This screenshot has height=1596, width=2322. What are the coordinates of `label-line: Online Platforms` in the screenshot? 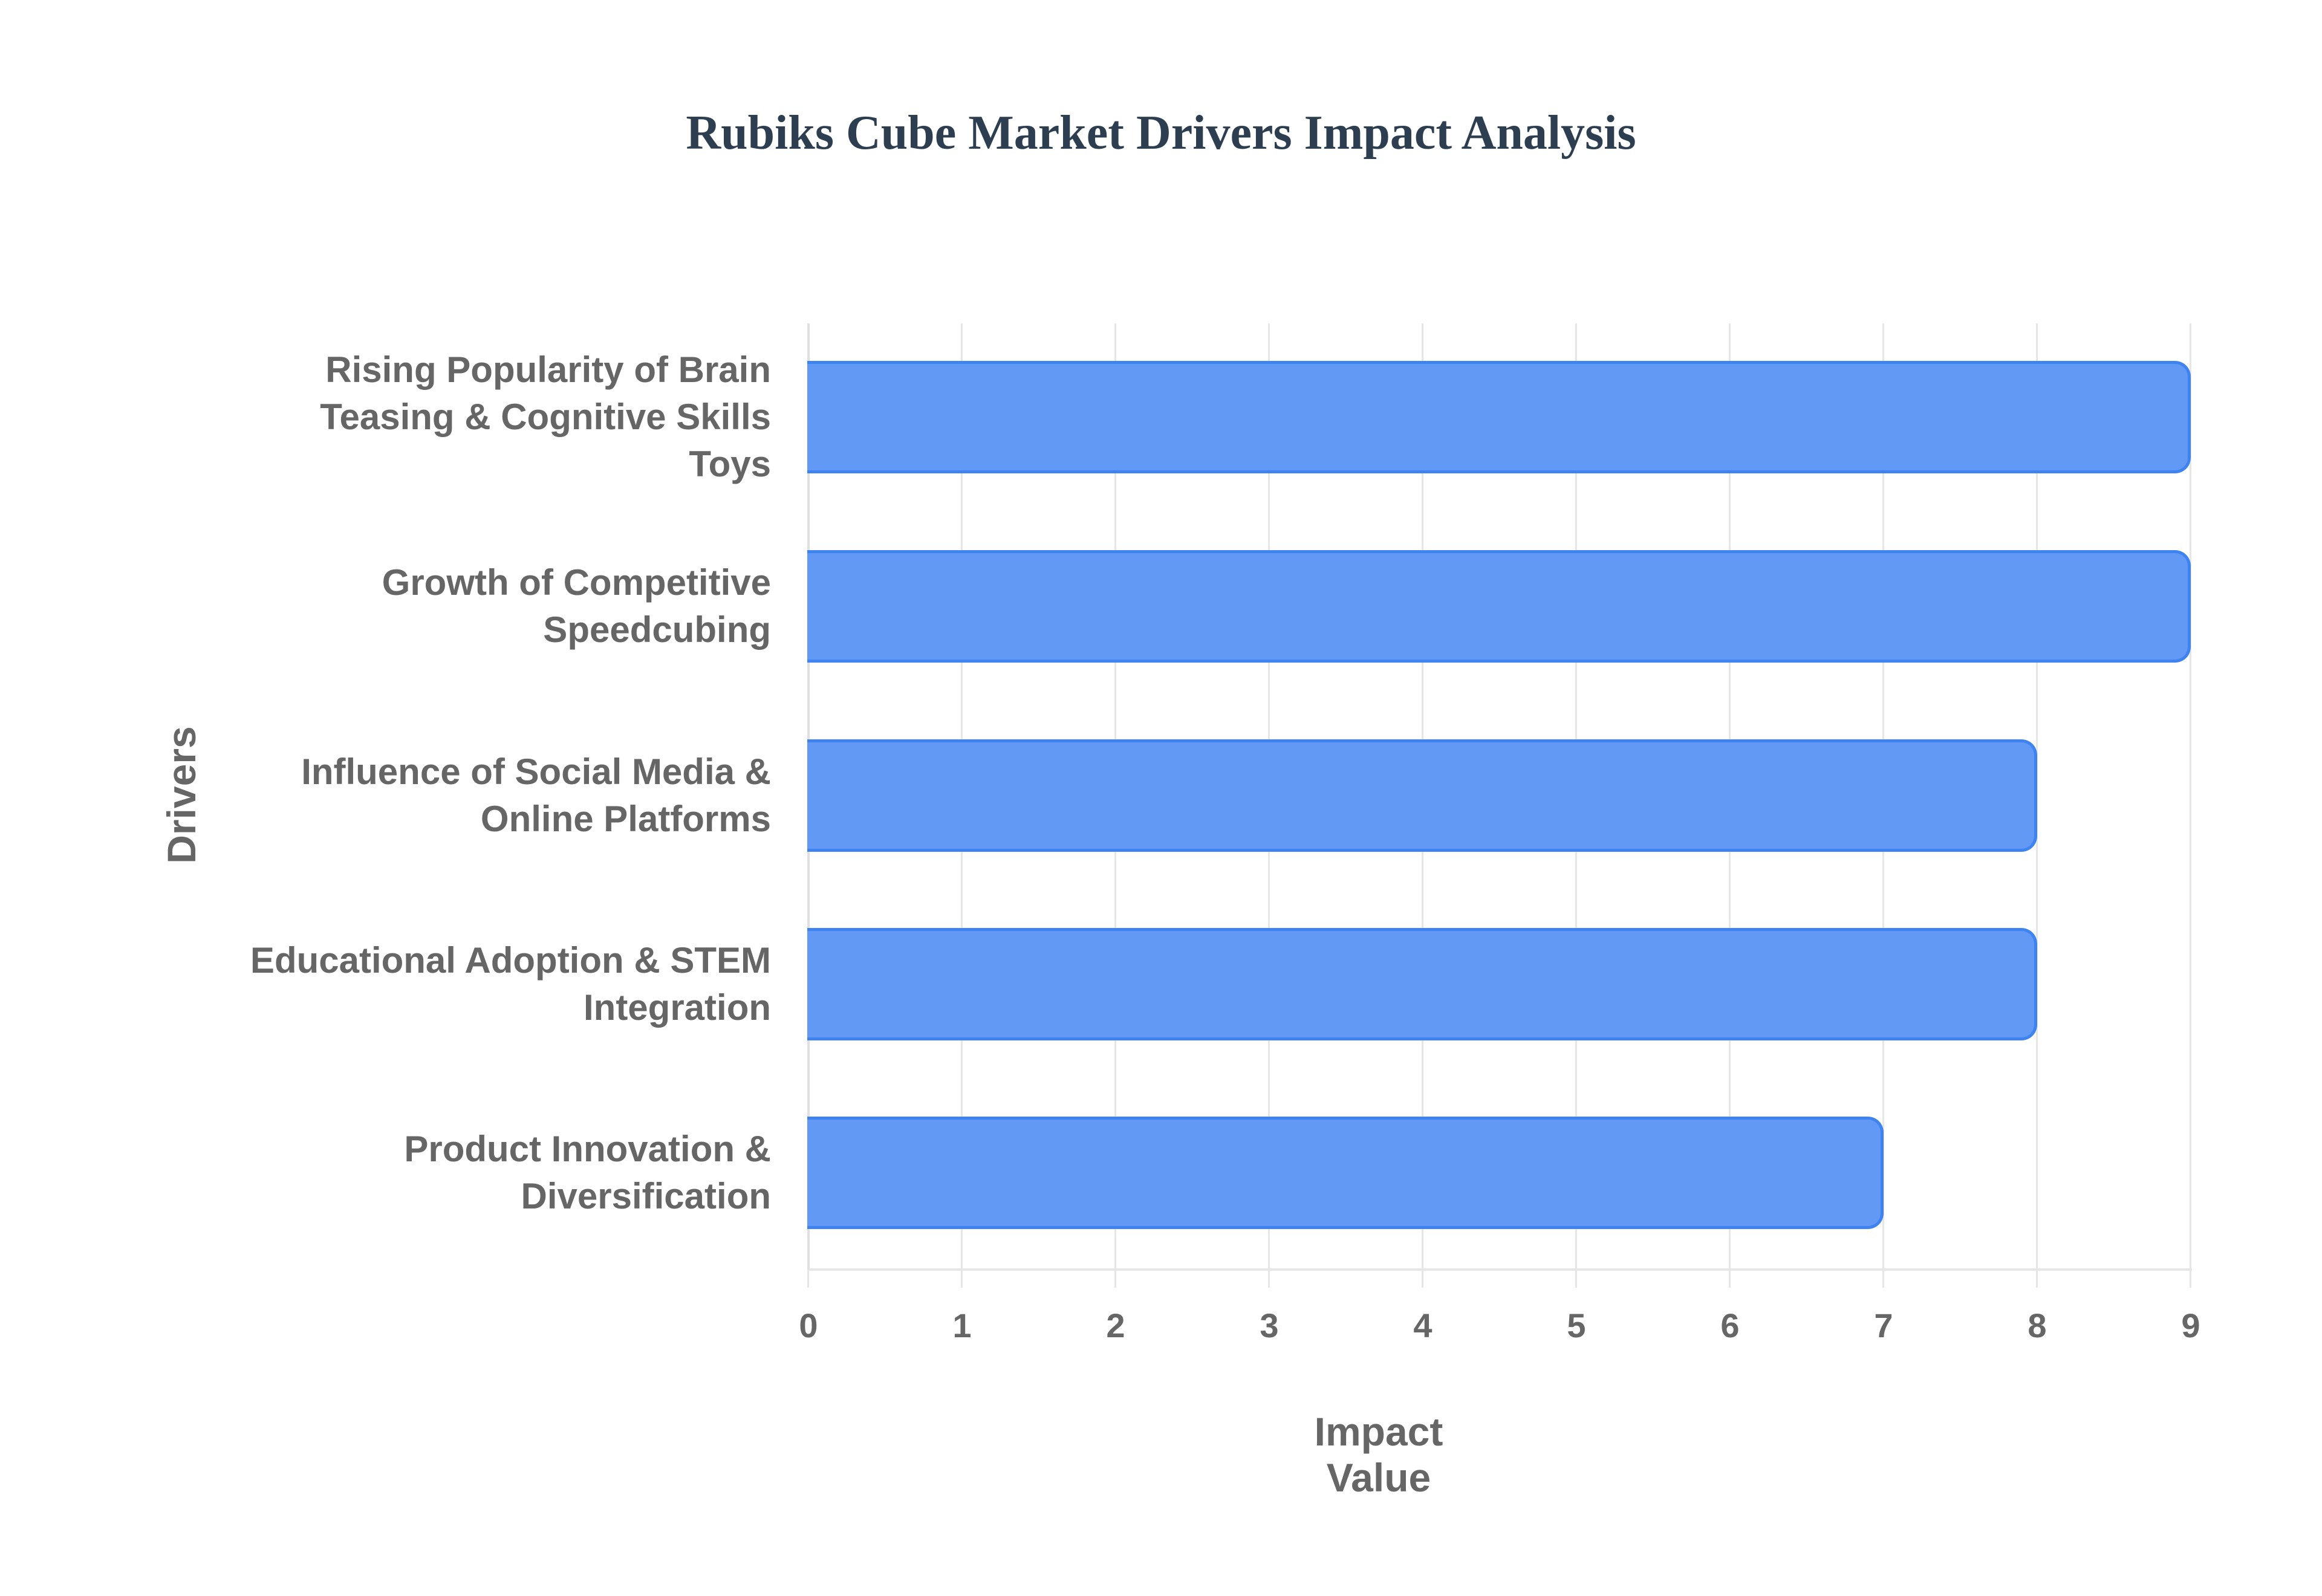 It's located at (625, 819).